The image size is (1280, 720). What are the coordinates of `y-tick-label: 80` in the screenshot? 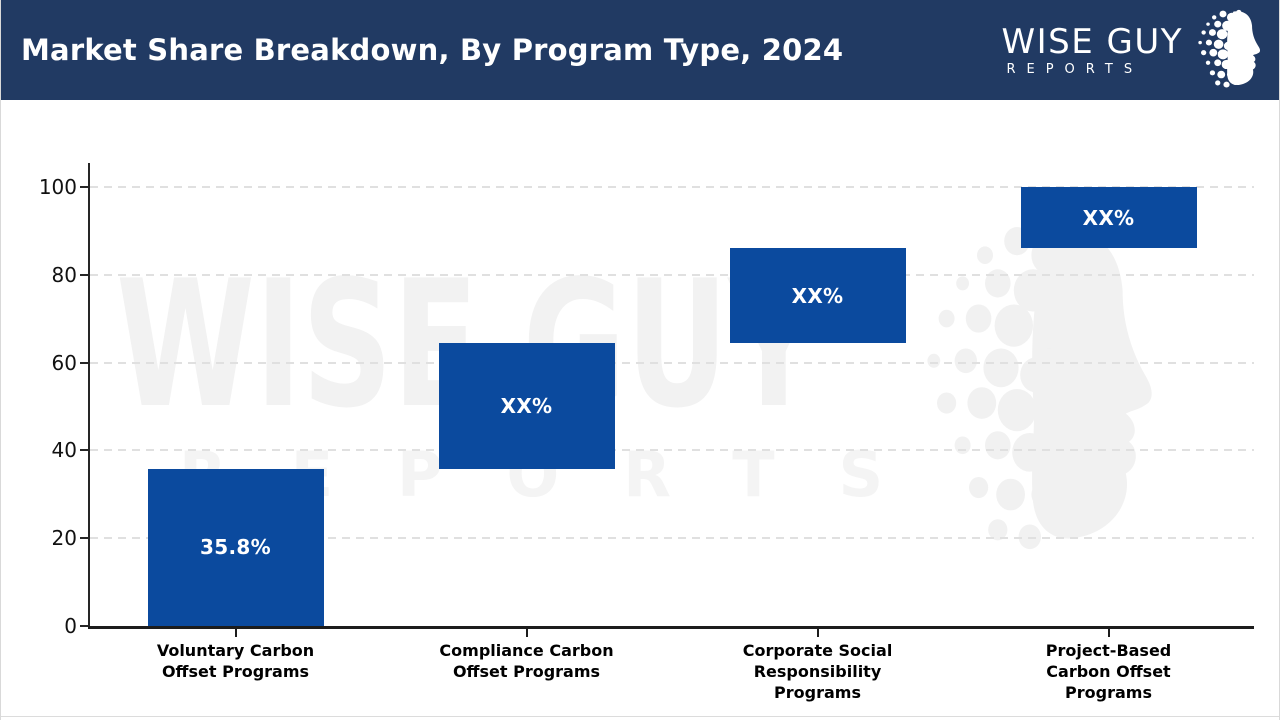 It's located at (64, 274).